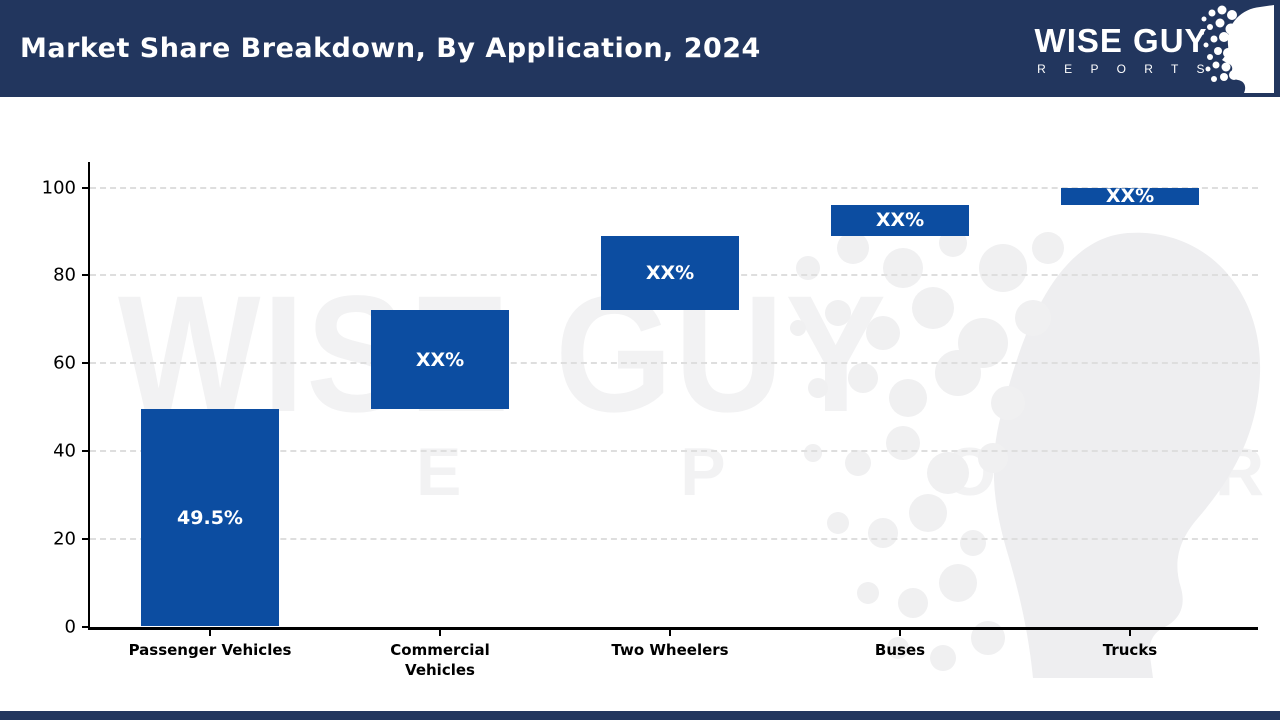  I want to click on wise-guy-logo: WISE GUY R E P O R T S, so click(1152, 49).